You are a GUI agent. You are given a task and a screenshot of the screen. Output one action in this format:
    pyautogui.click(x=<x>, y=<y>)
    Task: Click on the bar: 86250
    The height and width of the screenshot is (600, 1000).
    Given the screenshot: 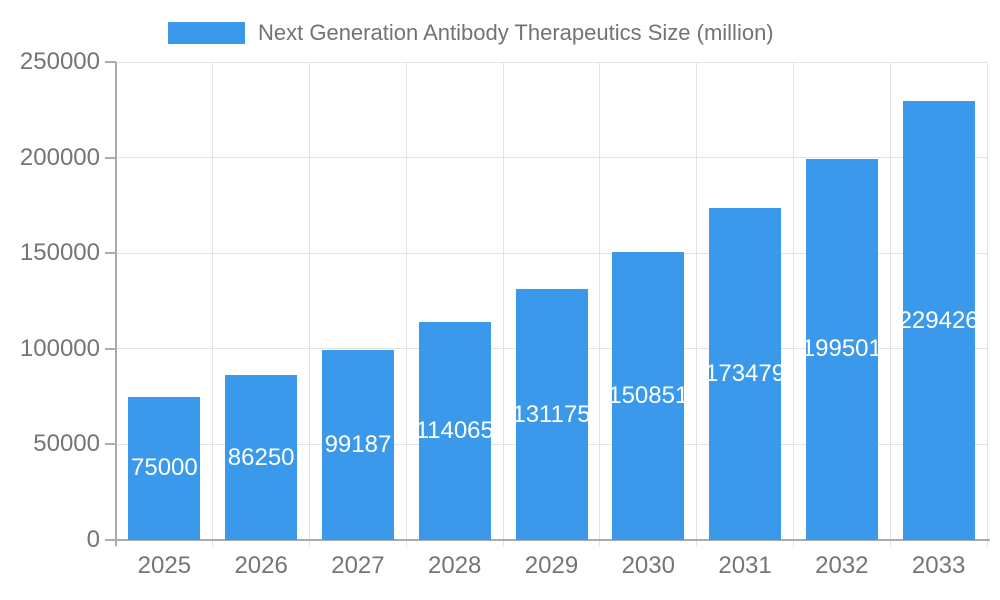 What is the action you would take?
    pyautogui.click(x=261, y=457)
    